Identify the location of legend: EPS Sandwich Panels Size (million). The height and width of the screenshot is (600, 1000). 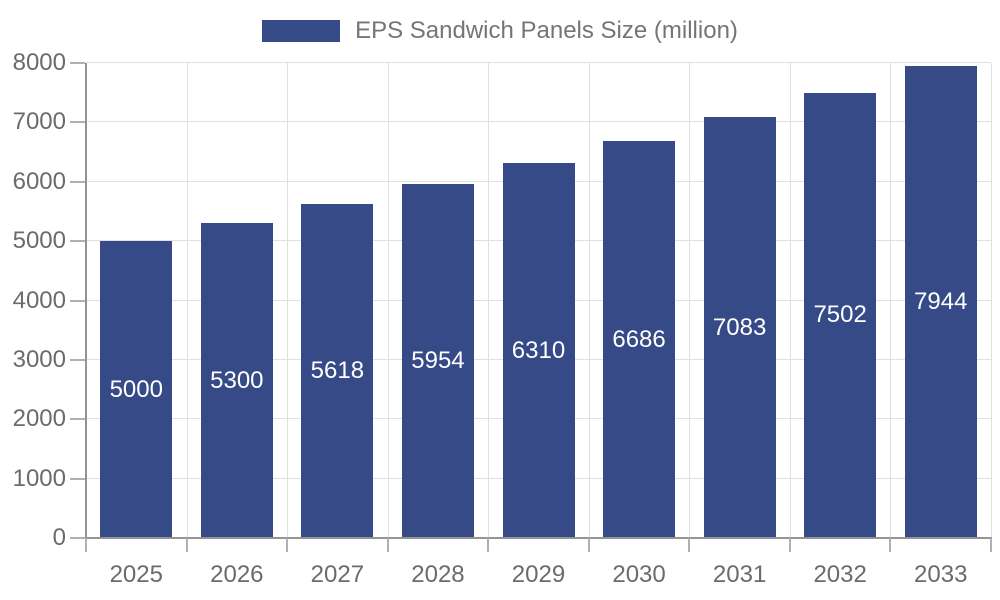
(500, 31).